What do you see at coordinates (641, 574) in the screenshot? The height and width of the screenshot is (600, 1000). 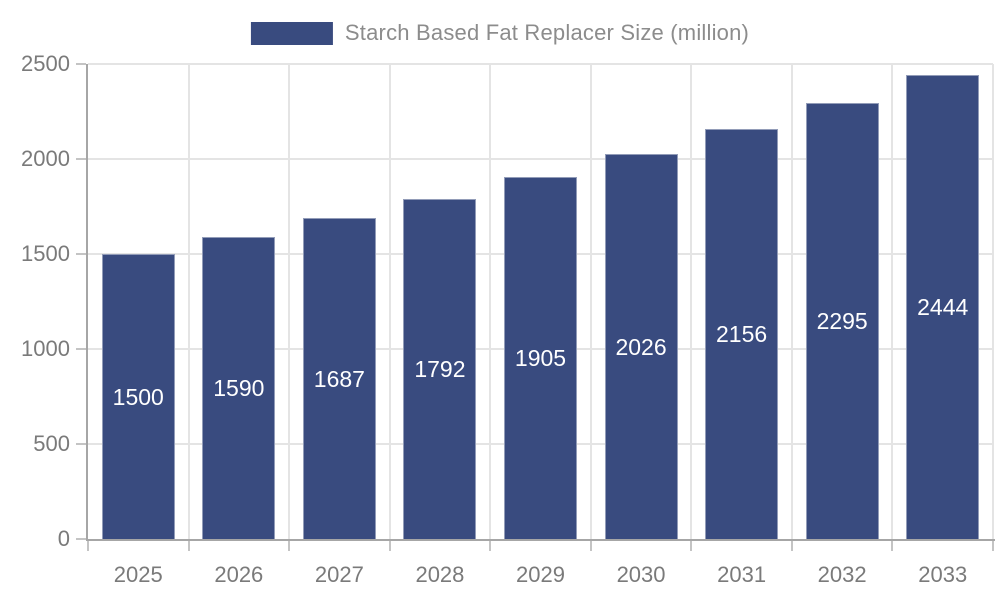 I see `x-tick-label: 2030` at bounding box center [641, 574].